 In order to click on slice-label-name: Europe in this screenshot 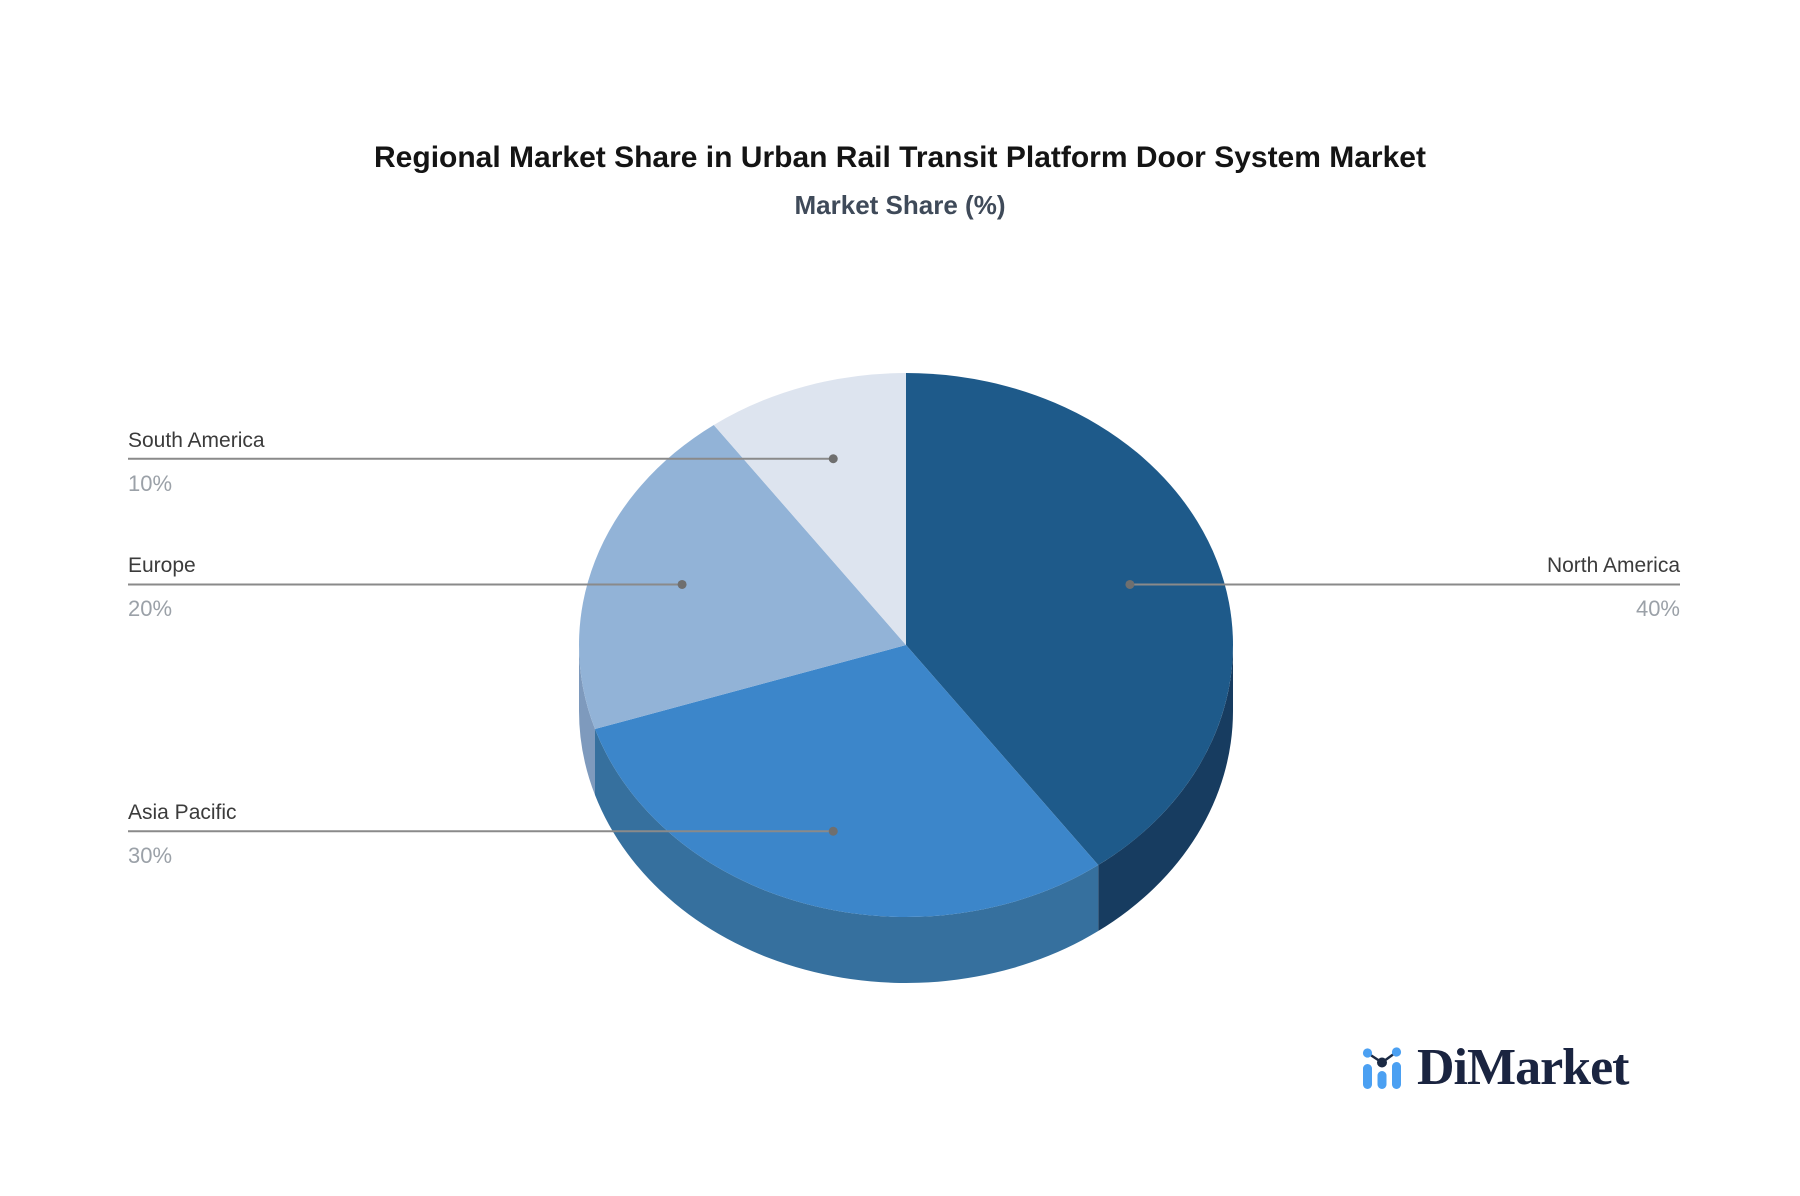, I will do `click(162, 566)`.